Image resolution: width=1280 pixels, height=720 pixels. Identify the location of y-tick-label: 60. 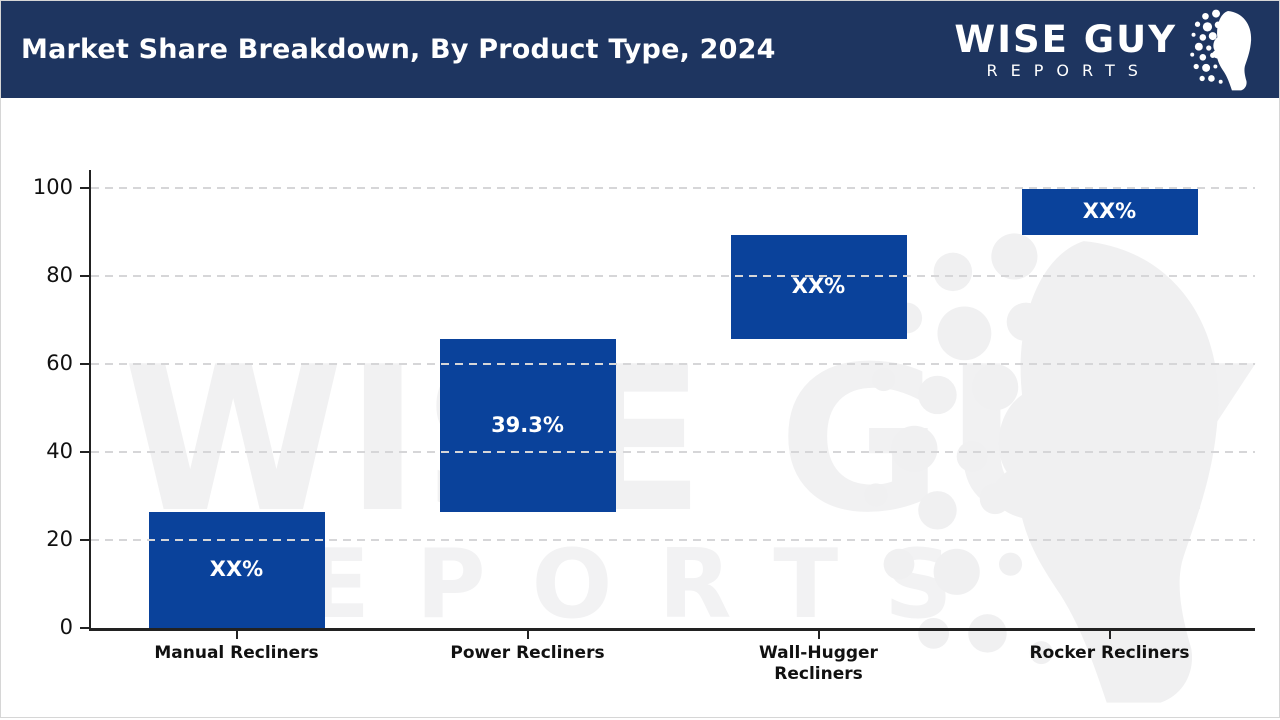
(59, 362).